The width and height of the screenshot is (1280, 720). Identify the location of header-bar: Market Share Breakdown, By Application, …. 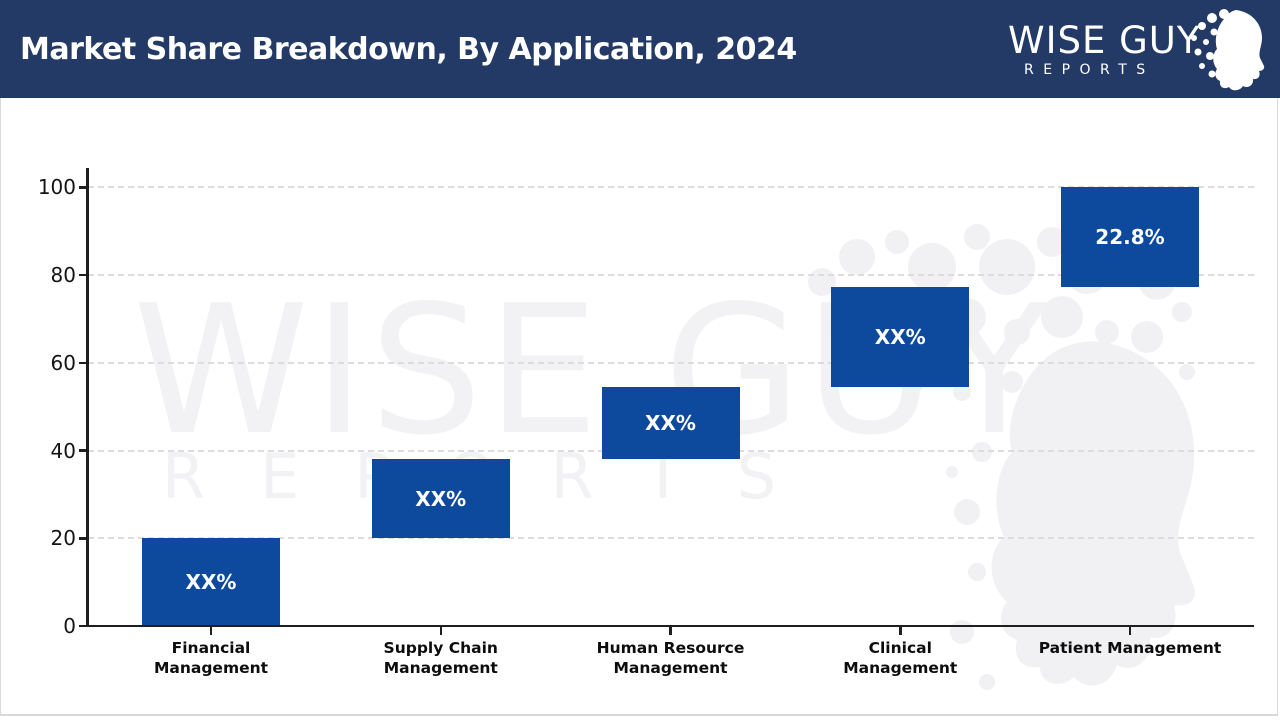
(640, 49).